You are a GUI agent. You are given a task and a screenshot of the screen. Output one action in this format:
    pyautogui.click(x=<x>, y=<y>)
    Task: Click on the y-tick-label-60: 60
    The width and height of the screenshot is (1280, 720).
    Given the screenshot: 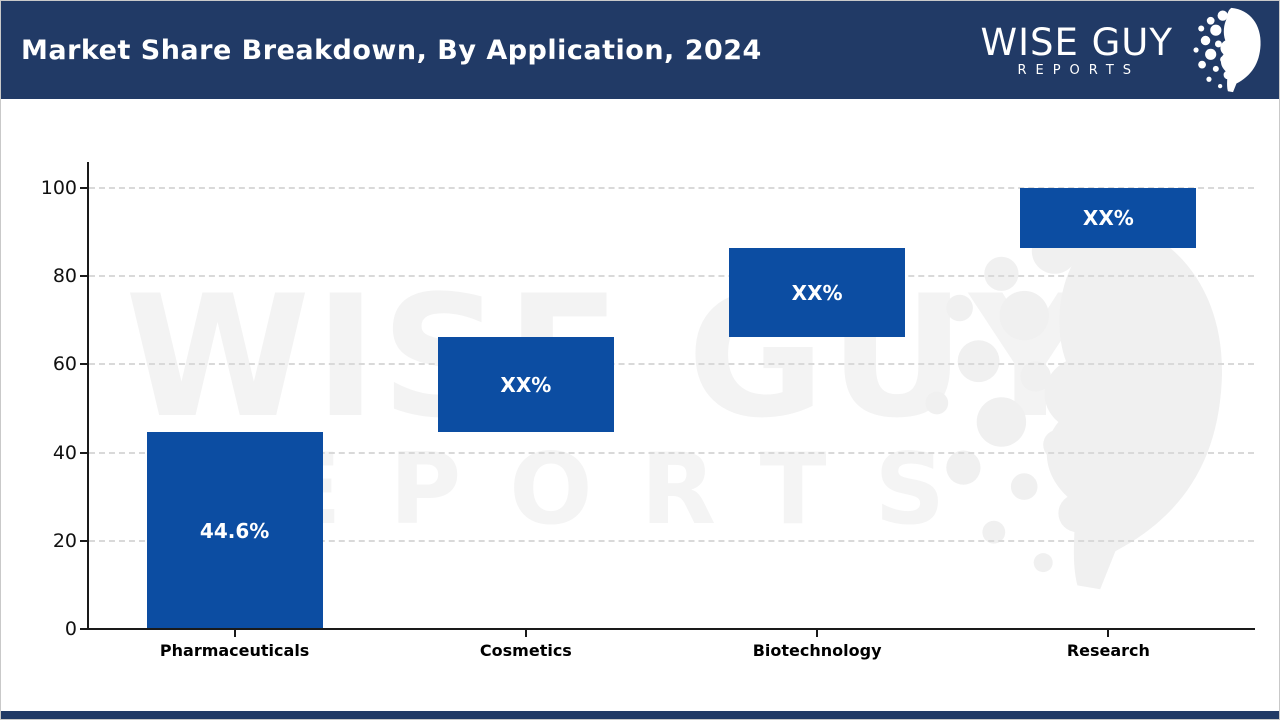 What is the action you would take?
    pyautogui.click(x=64, y=364)
    